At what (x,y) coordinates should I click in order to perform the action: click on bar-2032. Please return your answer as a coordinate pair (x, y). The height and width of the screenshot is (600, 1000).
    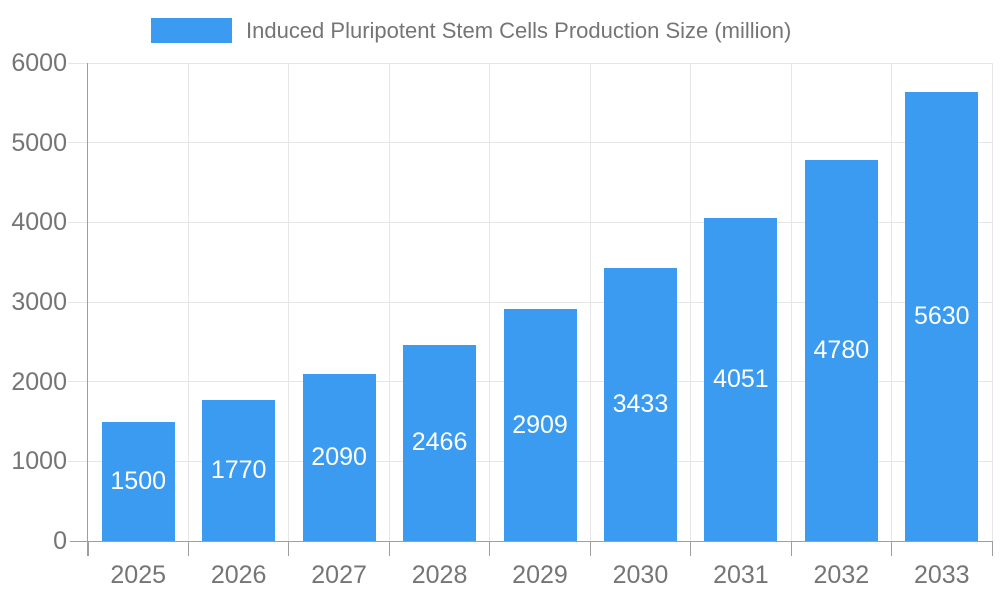
    Looking at the image, I should click on (841, 350).